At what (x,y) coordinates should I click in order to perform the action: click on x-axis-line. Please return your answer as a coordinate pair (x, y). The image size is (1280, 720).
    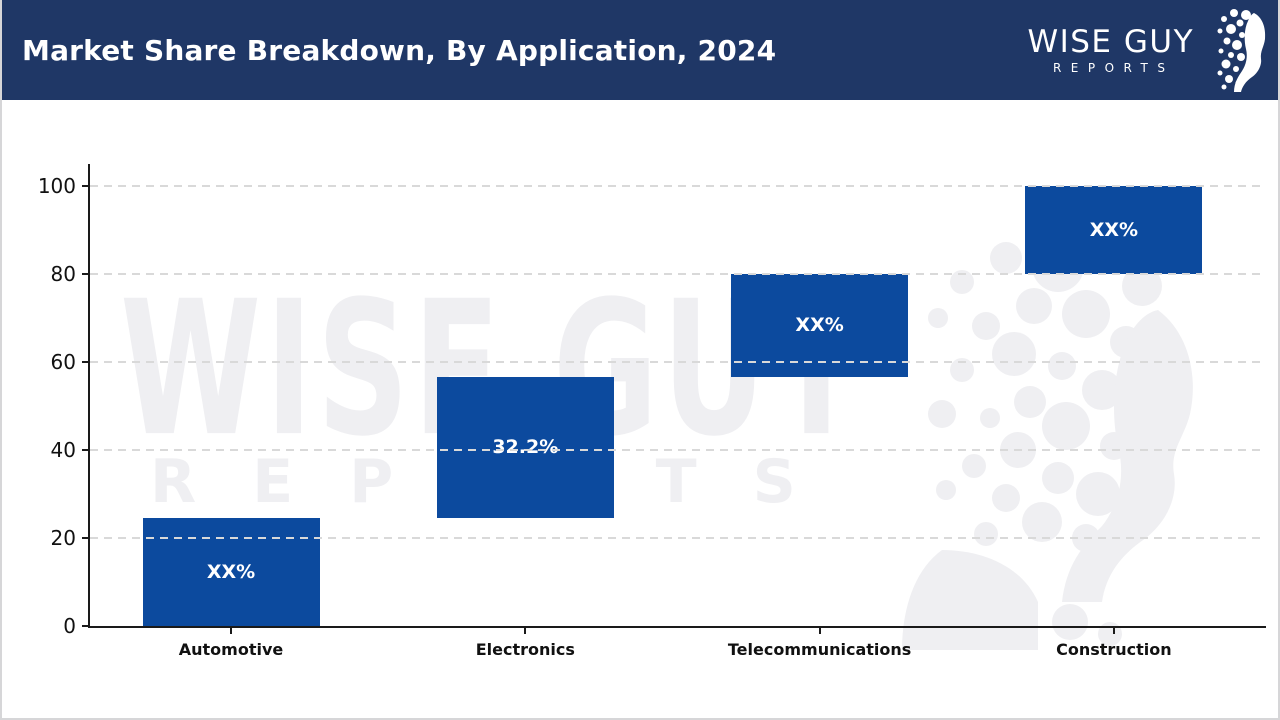
    Looking at the image, I should click on (677, 627).